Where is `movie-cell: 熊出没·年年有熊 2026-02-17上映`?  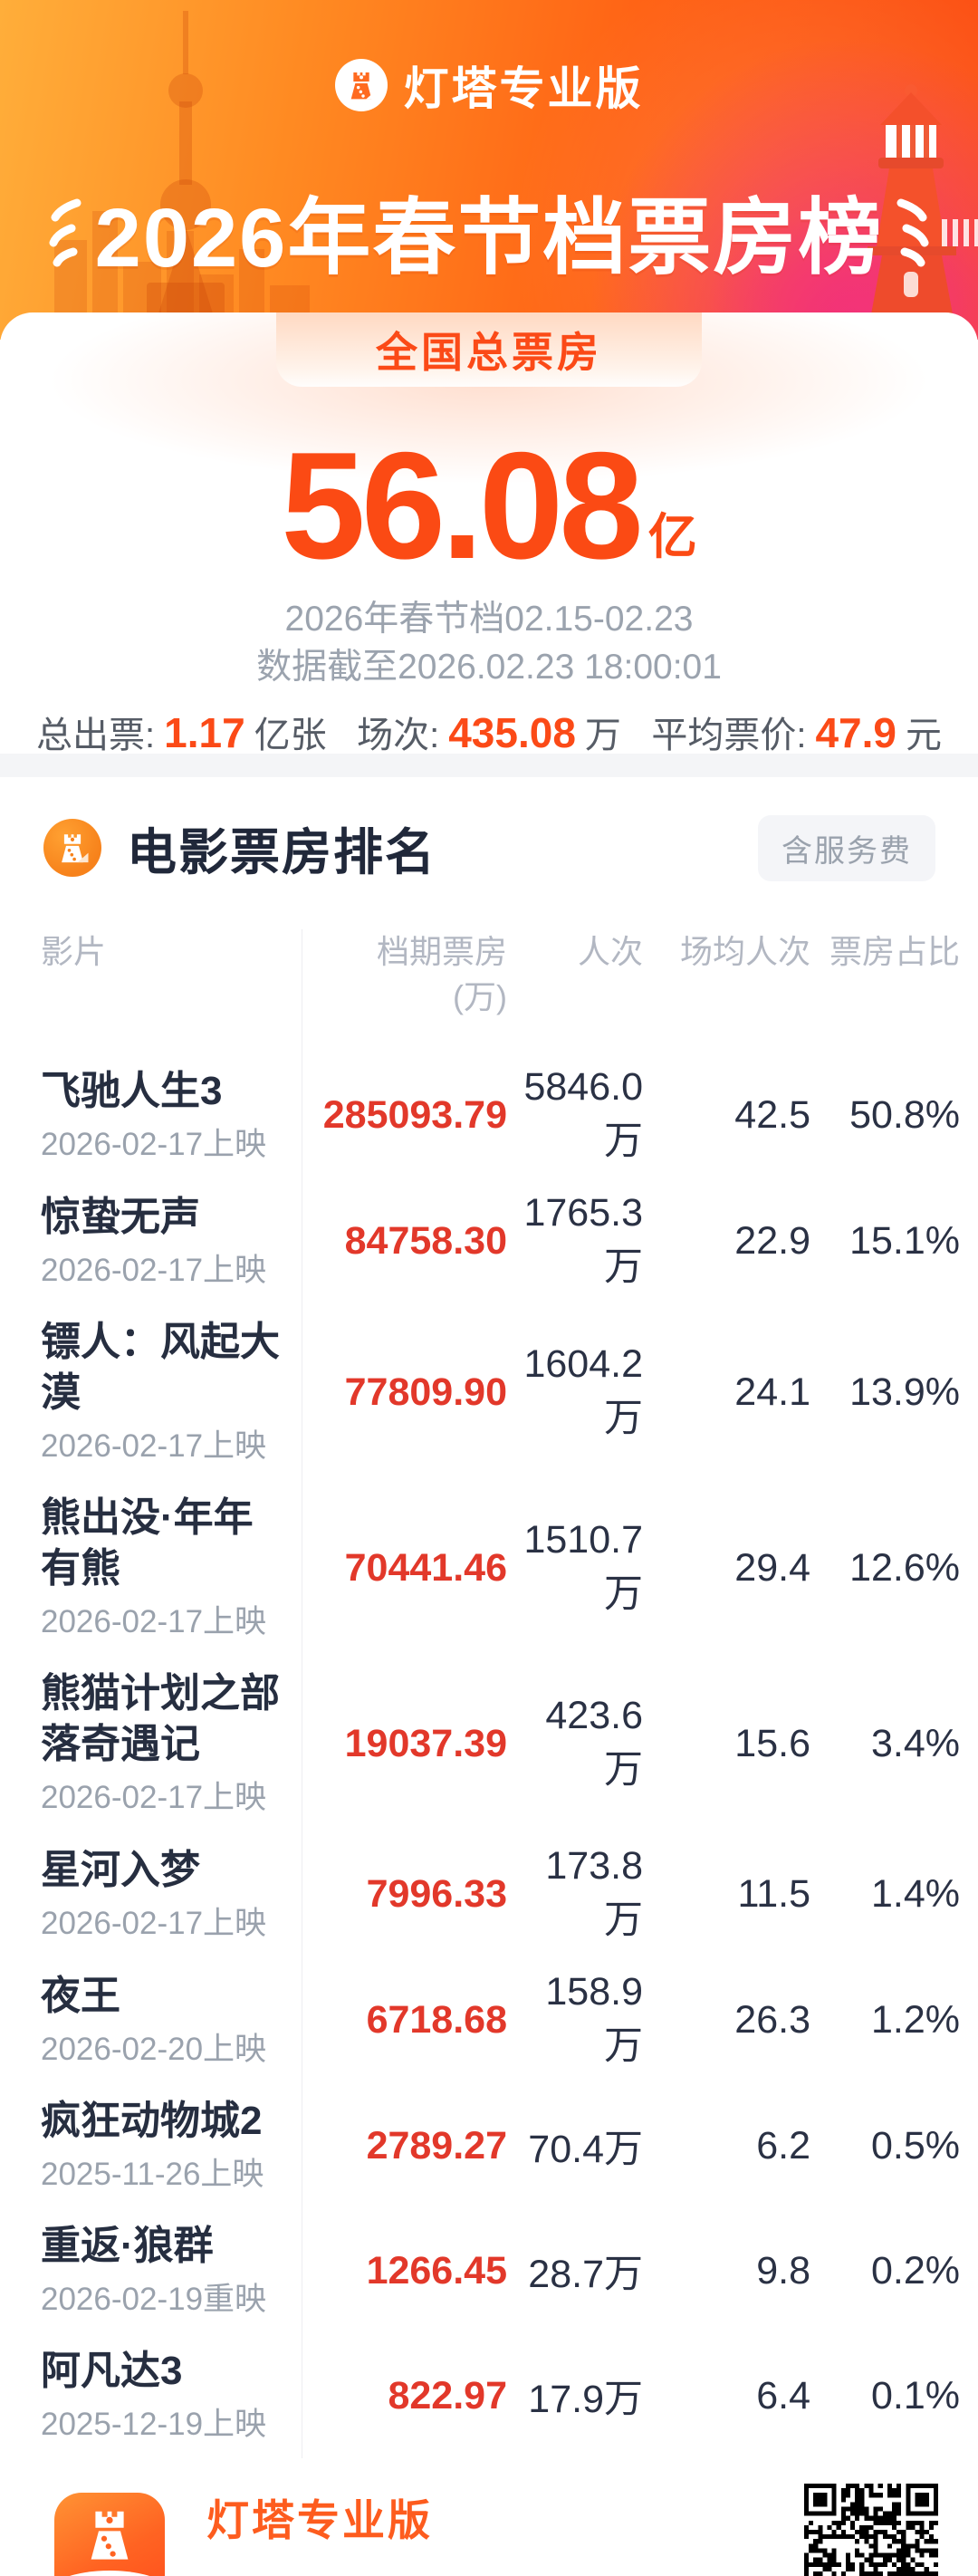 movie-cell: 熊出没·年年有熊 2026-02-17上映 is located at coordinates (172, 1568).